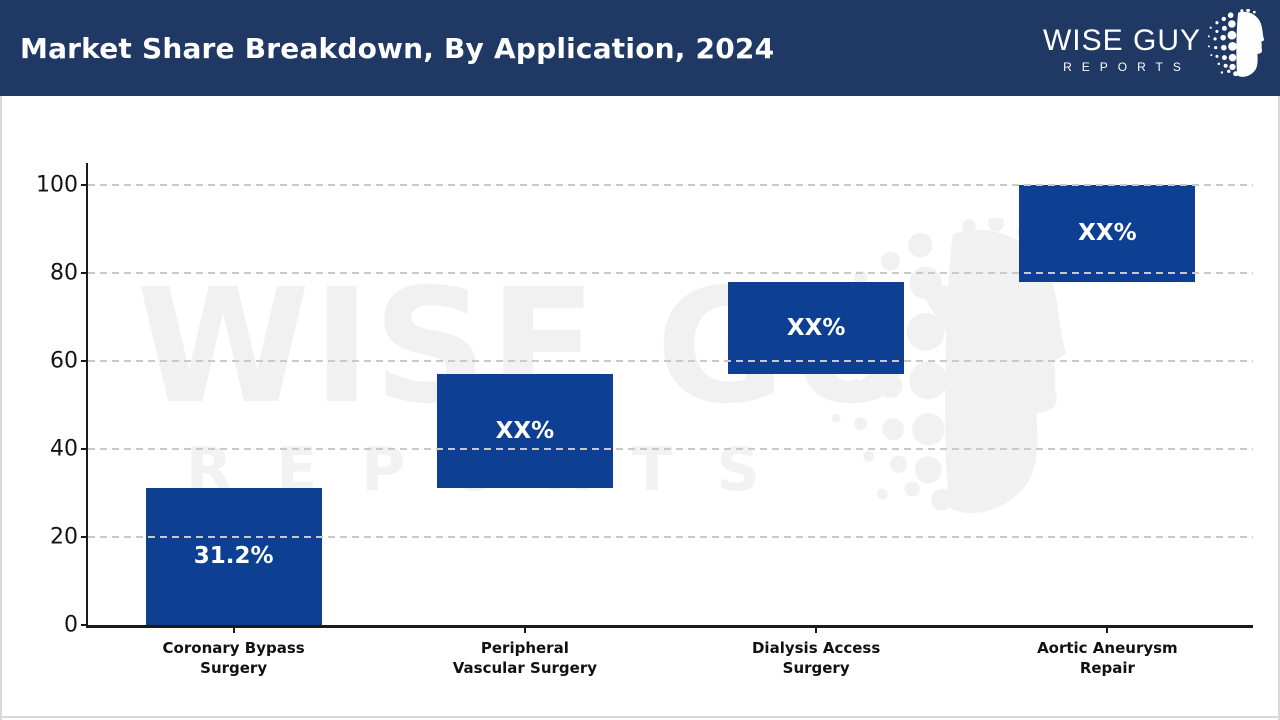  I want to click on brand-face-icon, so click(1236, 42).